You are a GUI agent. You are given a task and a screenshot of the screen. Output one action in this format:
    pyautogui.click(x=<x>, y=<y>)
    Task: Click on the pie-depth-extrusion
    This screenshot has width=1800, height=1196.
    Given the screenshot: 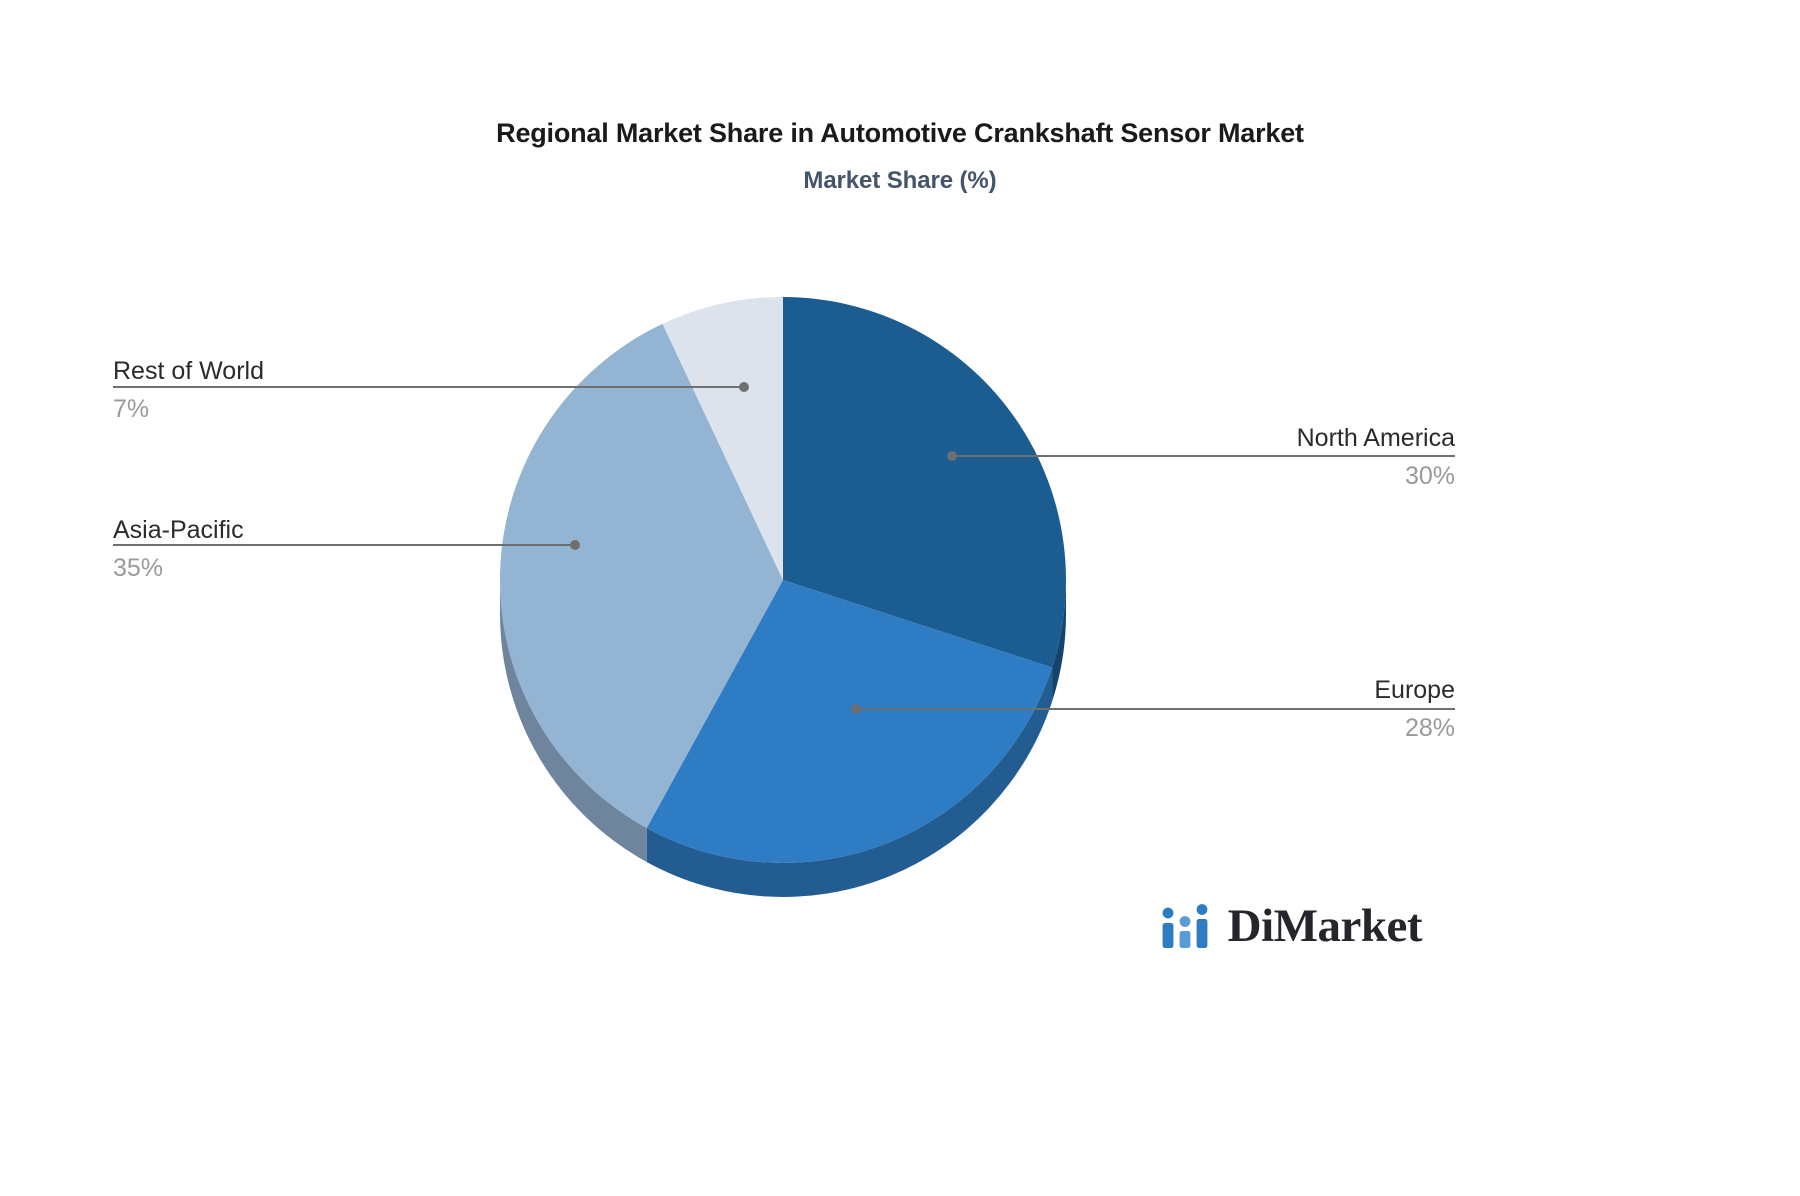 What is the action you would take?
    pyautogui.click(x=783, y=738)
    